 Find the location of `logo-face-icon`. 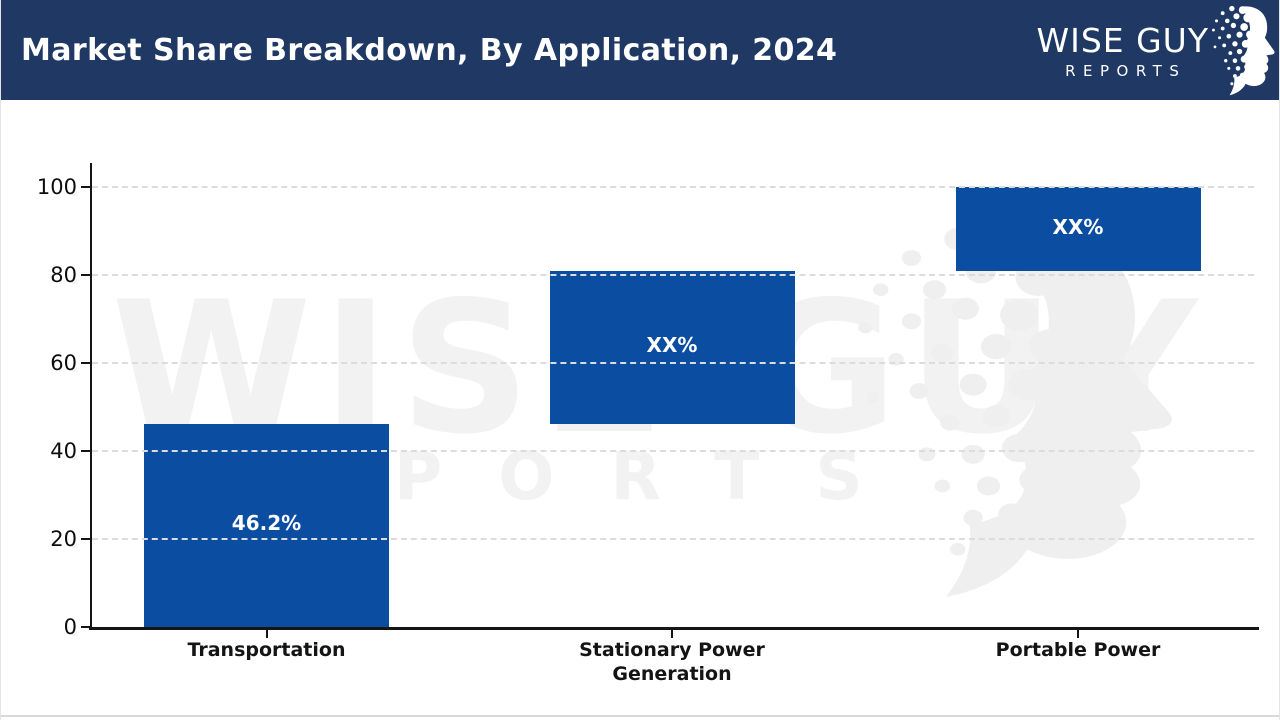

logo-face-icon is located at coordinates (1238, 50).